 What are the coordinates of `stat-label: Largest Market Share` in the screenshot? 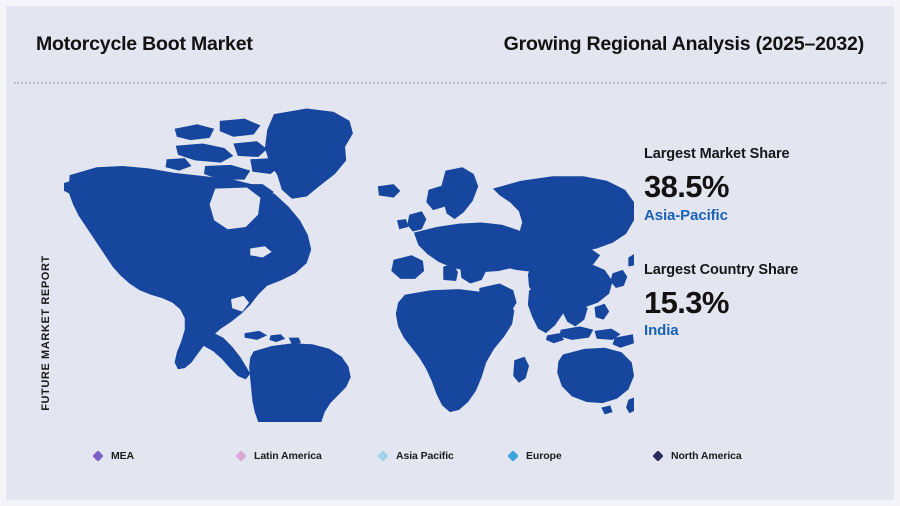 It's located at (717, 154).